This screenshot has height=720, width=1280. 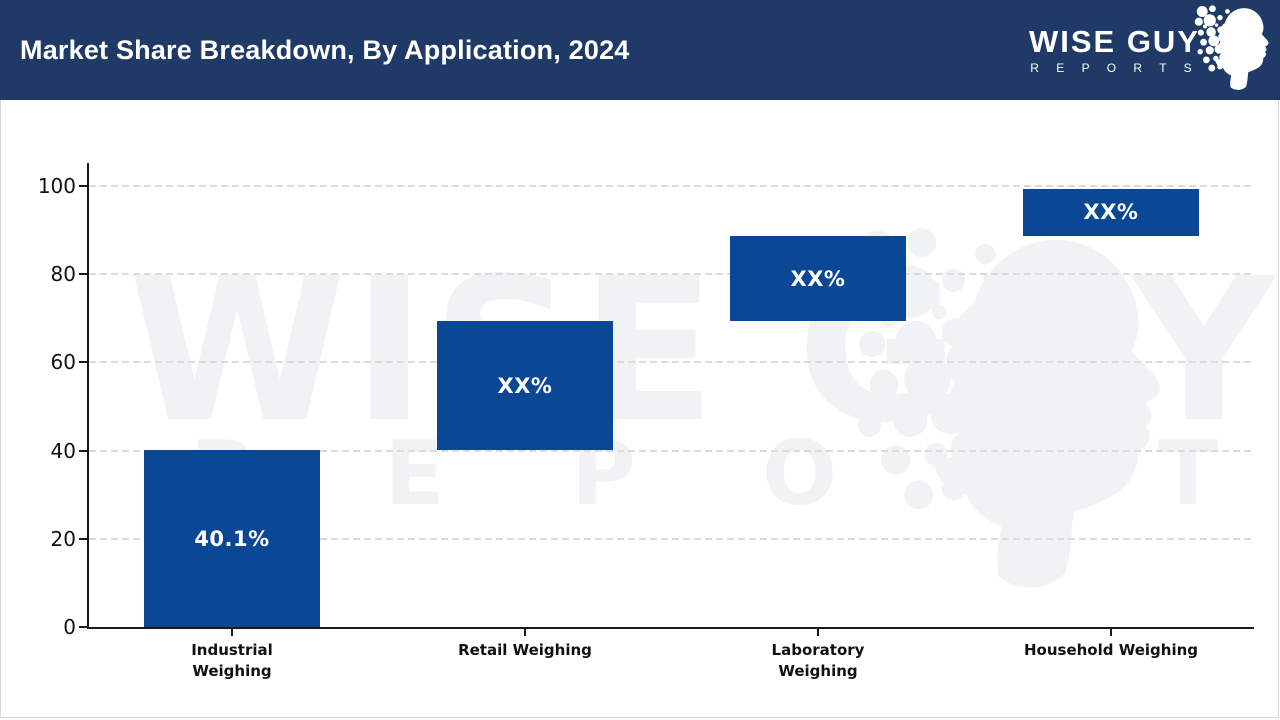 What do you see at coordinates (670, 628) in the screenshot?
I see `x-axis-line` at bounding box center [670, 628].